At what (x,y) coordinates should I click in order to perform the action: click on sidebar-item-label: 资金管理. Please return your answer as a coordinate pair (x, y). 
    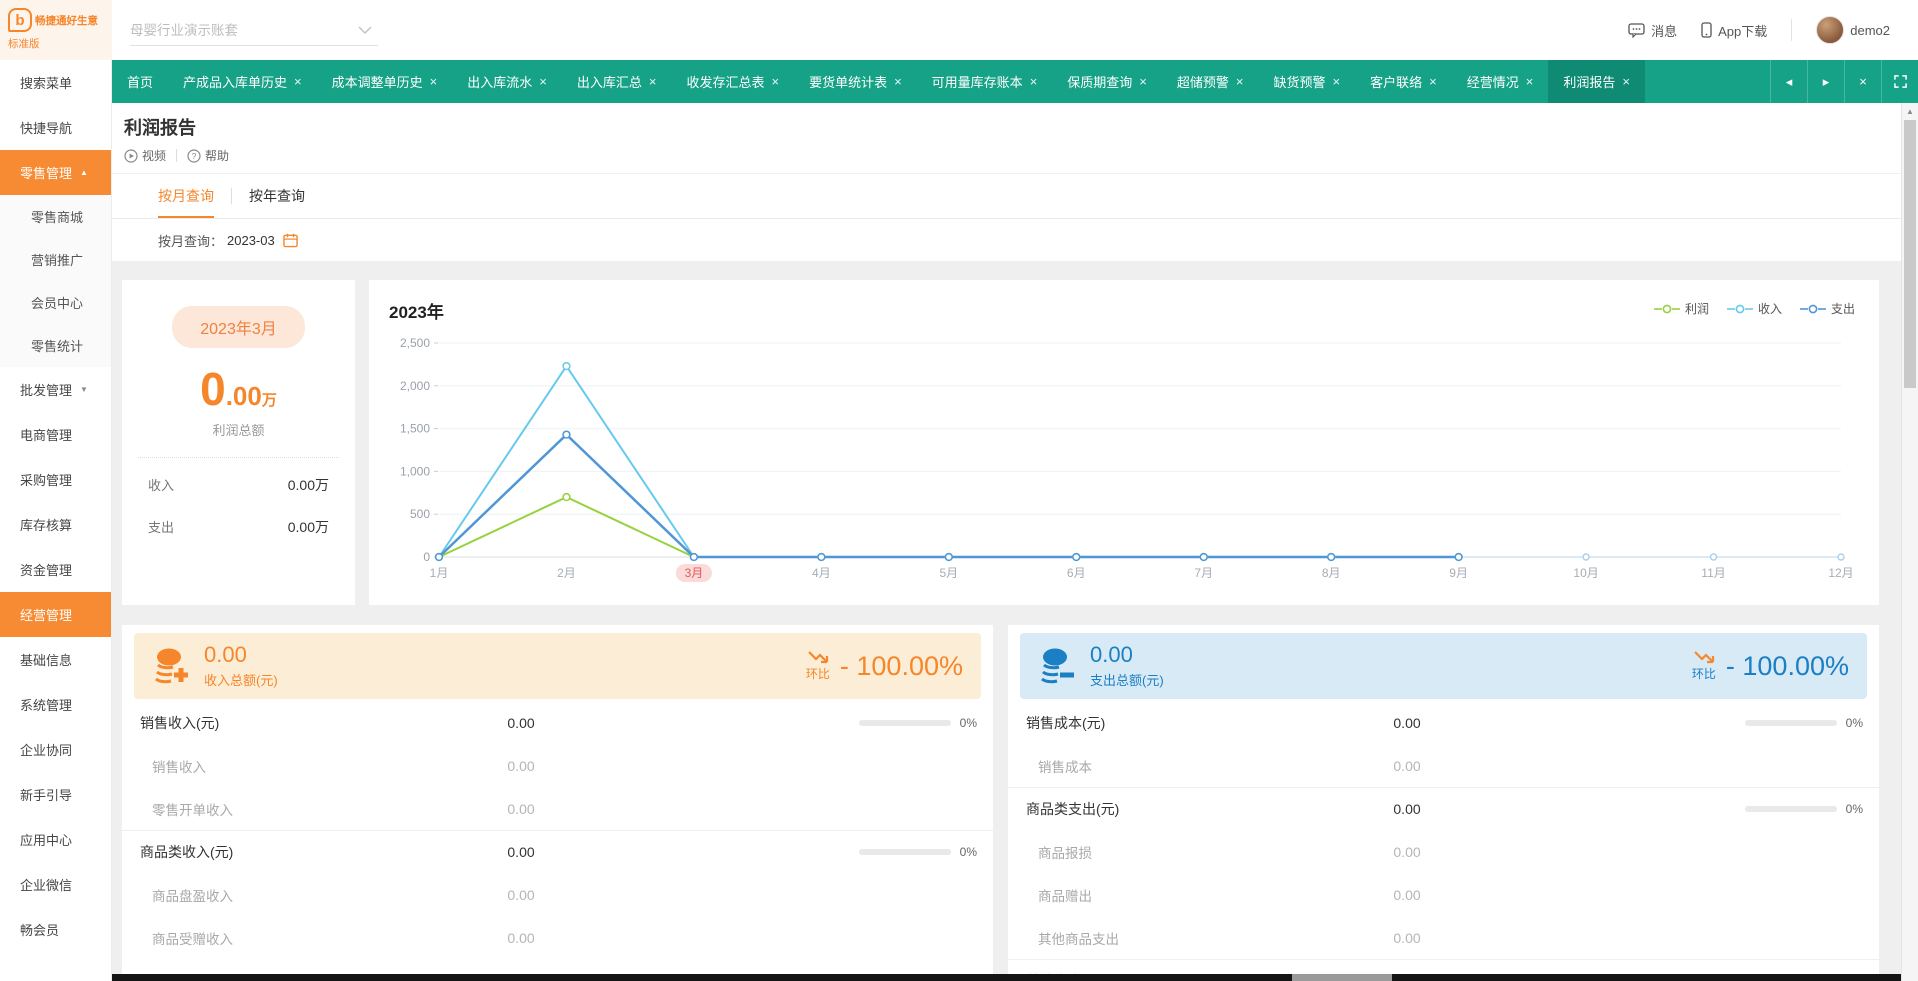
    Looking at the image, I should click on (46, 570).